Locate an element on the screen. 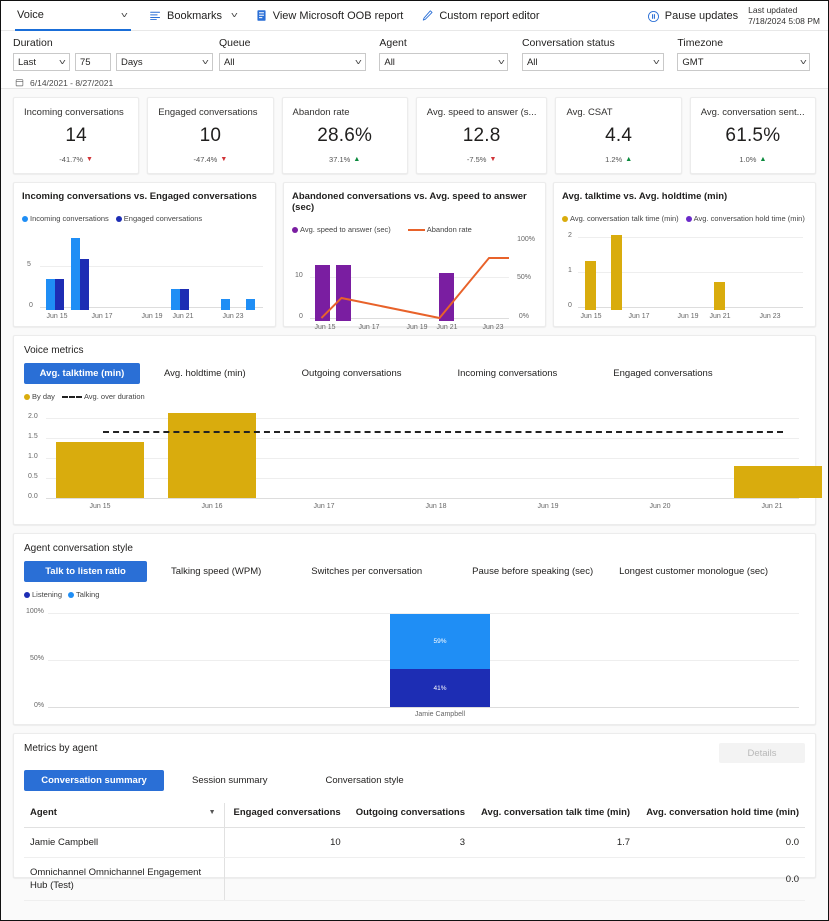 Image resolution: width=829 pixels, height=921 pixels. conversation-status-value: All is located at coordinates (532, 62).